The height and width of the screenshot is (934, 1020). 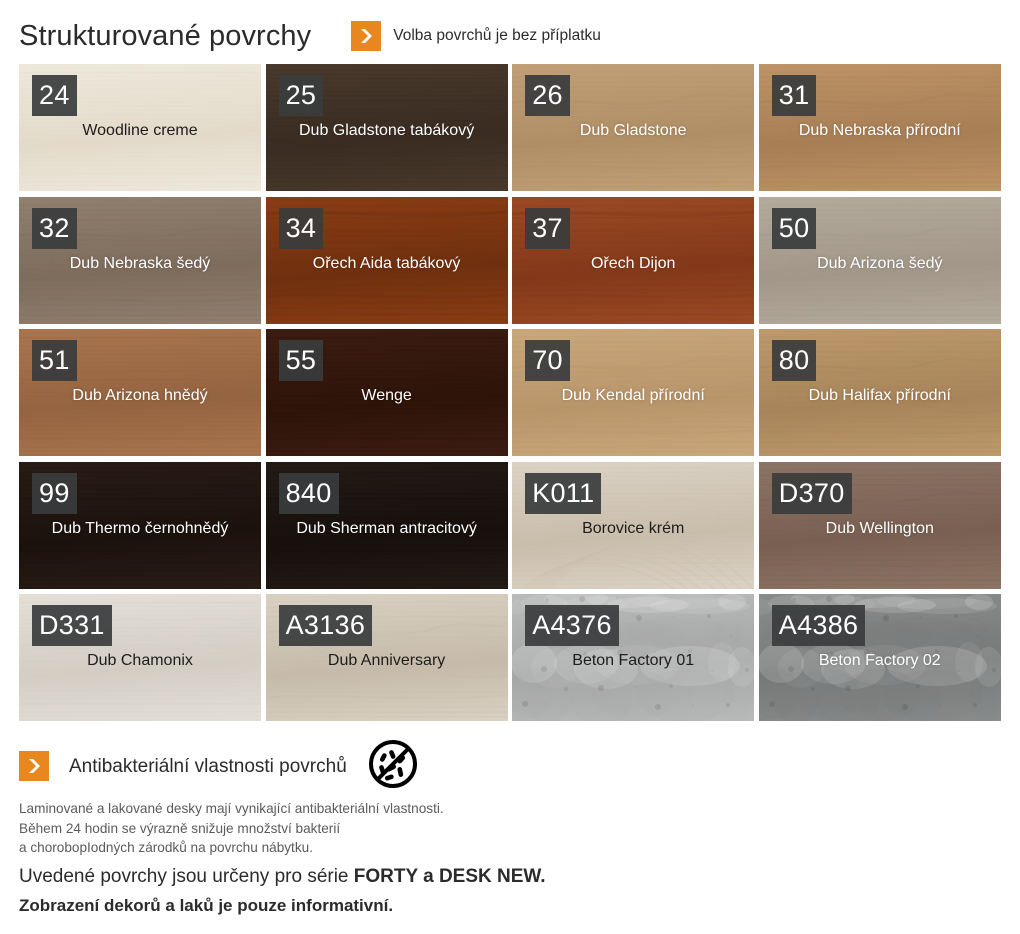 What do you see at coordinates (301, 95) in the screenshot?
I see `swatch-code-badge: 25` at bounding box center [301, 95].